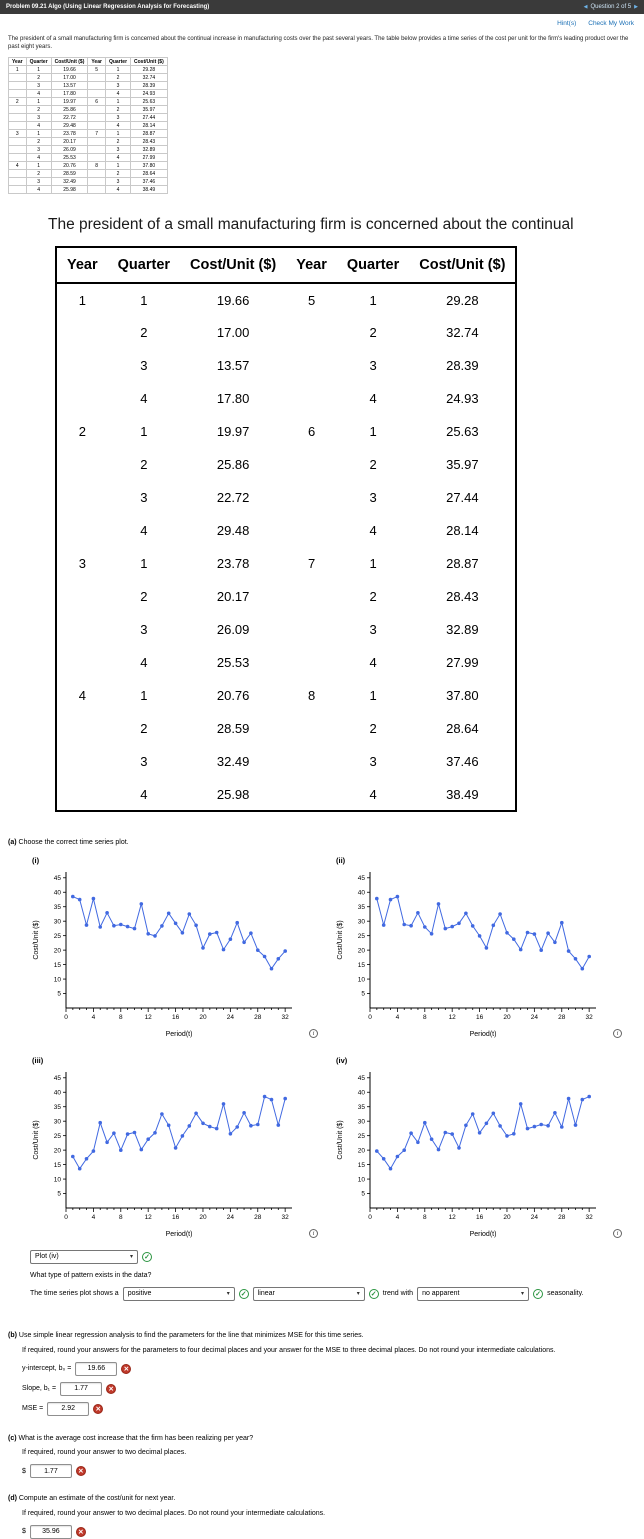  What do you see at coordinates (179, 1234) in the screenshot?
I see `svg-text: Period(t)` at bounding box center [179, 1234].